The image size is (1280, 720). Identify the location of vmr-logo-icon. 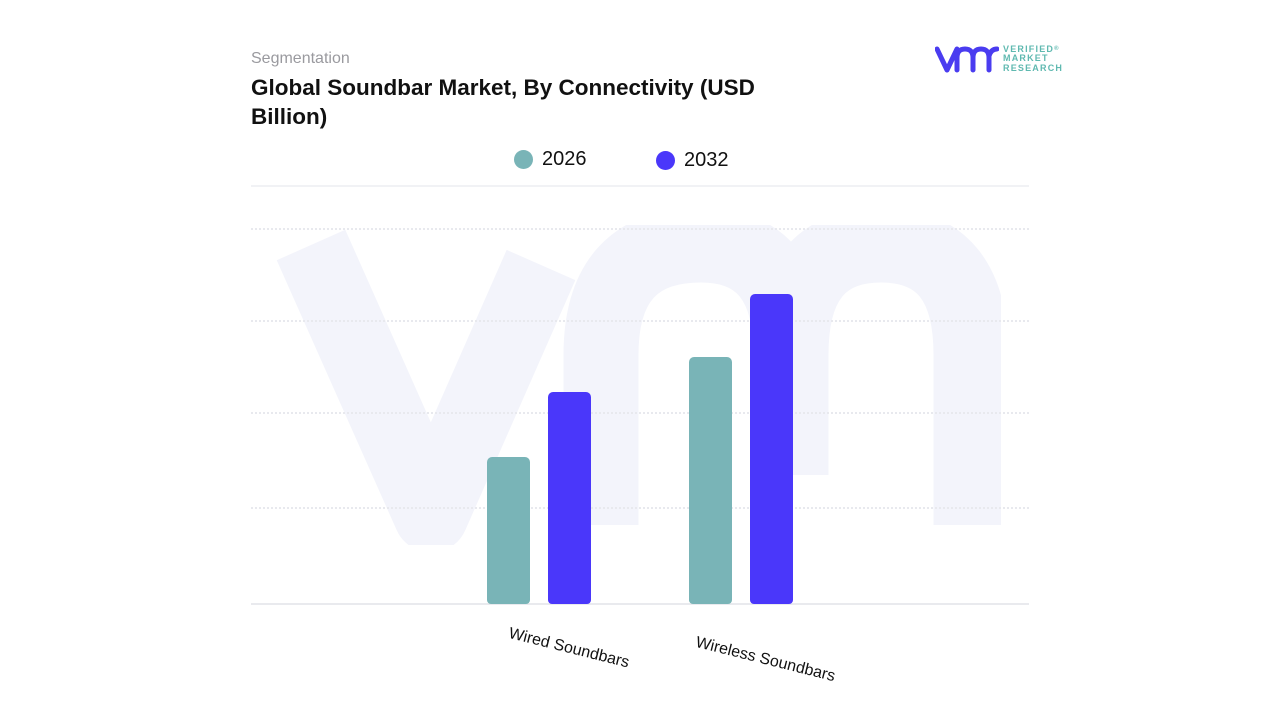
(967, 59).